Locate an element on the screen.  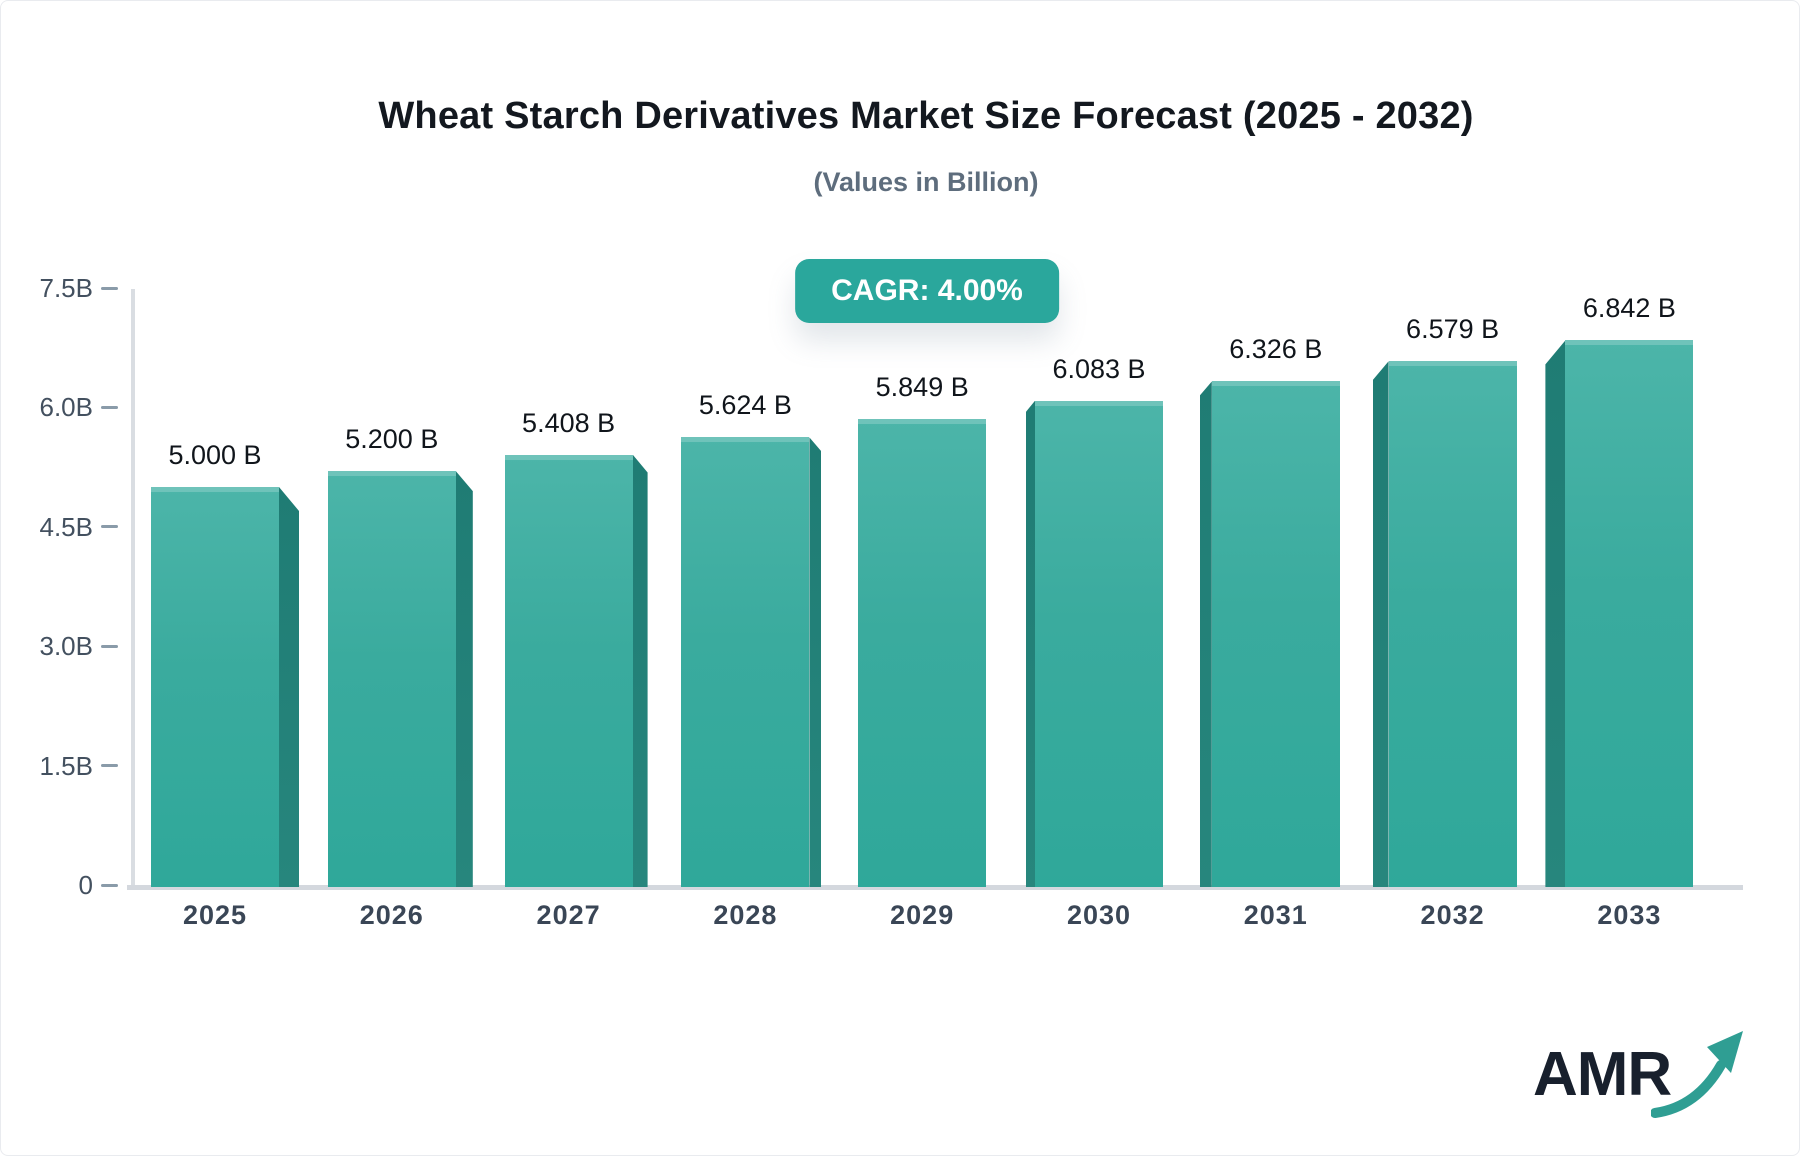
logo-text: AMR is located at coordinates (1602, 1074).